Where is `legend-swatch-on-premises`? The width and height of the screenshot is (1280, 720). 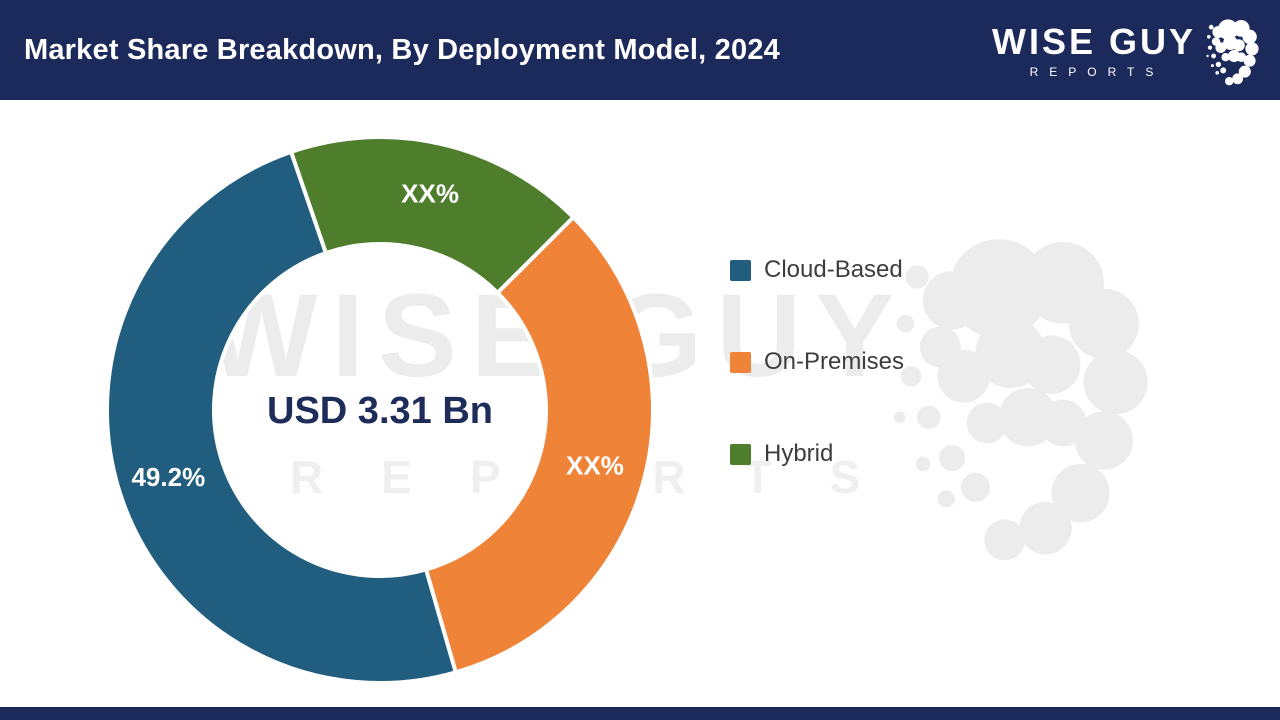 legend-swatch-on-premises is located at coordinates (740, 362).